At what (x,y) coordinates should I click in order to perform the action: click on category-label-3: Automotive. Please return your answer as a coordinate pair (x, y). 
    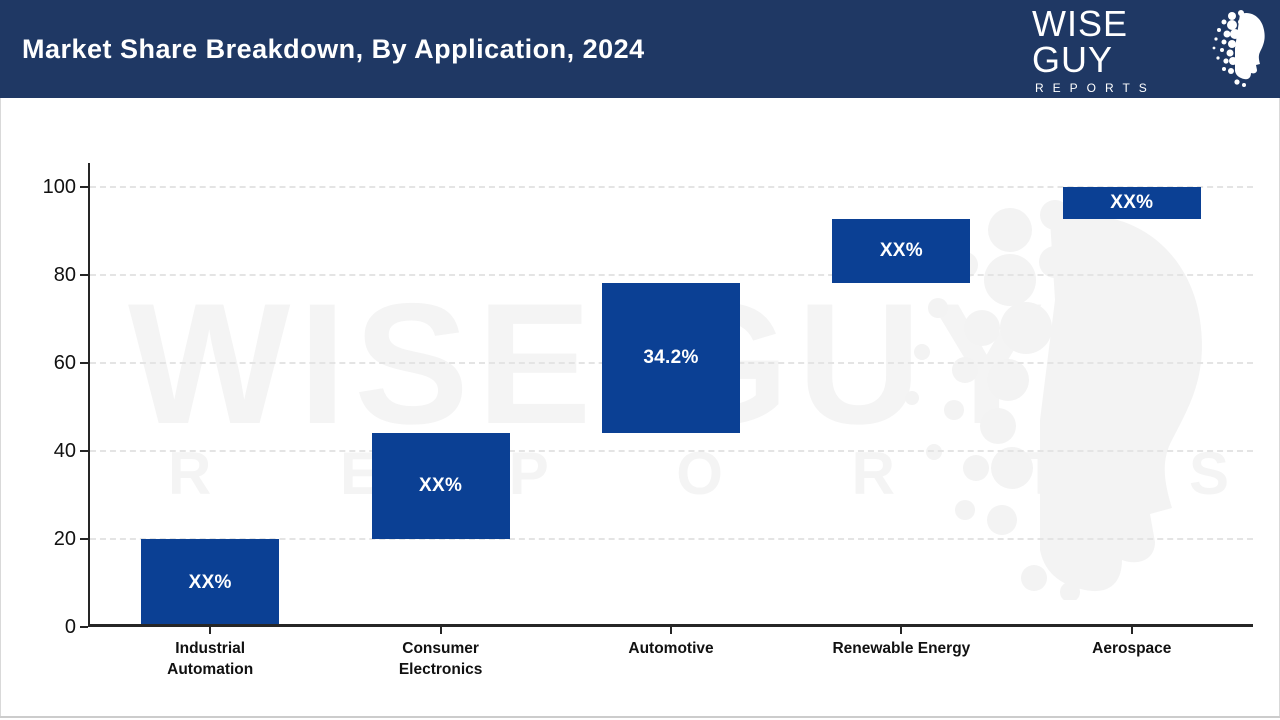
    Looking at the image, I should click on (671, 648).